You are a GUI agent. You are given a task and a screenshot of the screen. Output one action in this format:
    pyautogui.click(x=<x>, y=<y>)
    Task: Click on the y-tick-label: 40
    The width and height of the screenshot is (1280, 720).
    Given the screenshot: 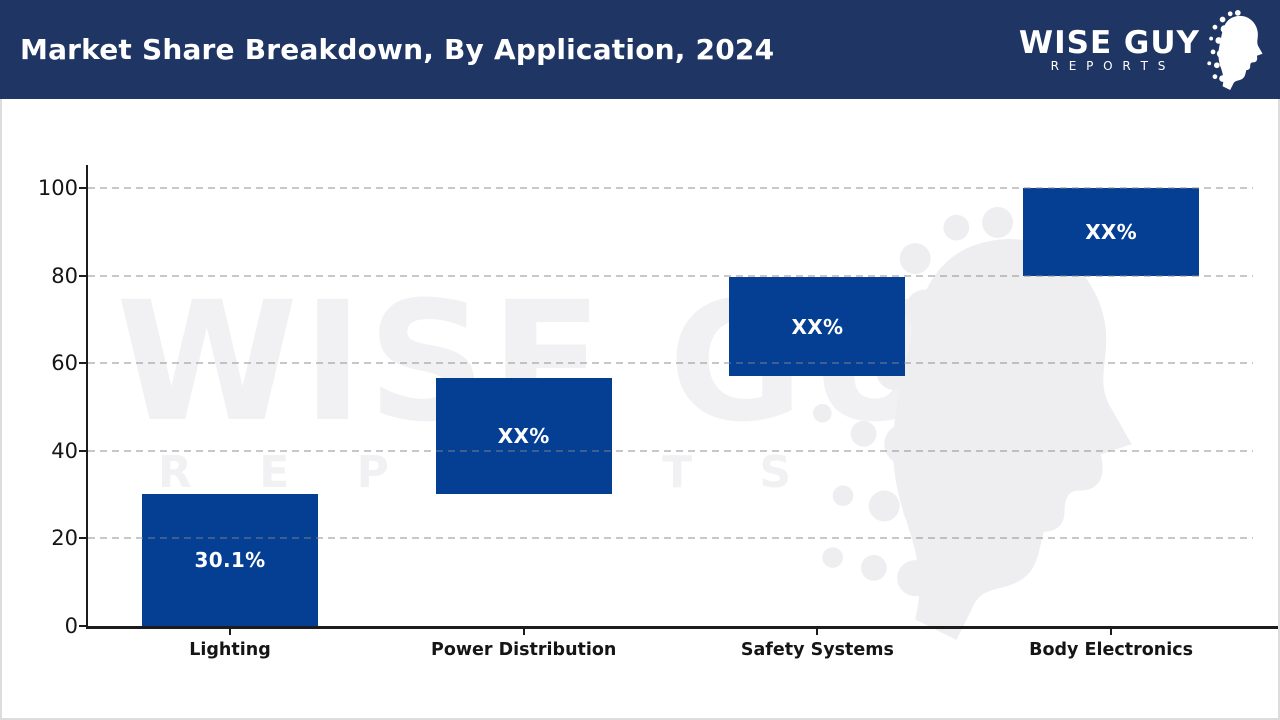 What is the action you would take?
    pyautogui.click(x=64, y=450)
    